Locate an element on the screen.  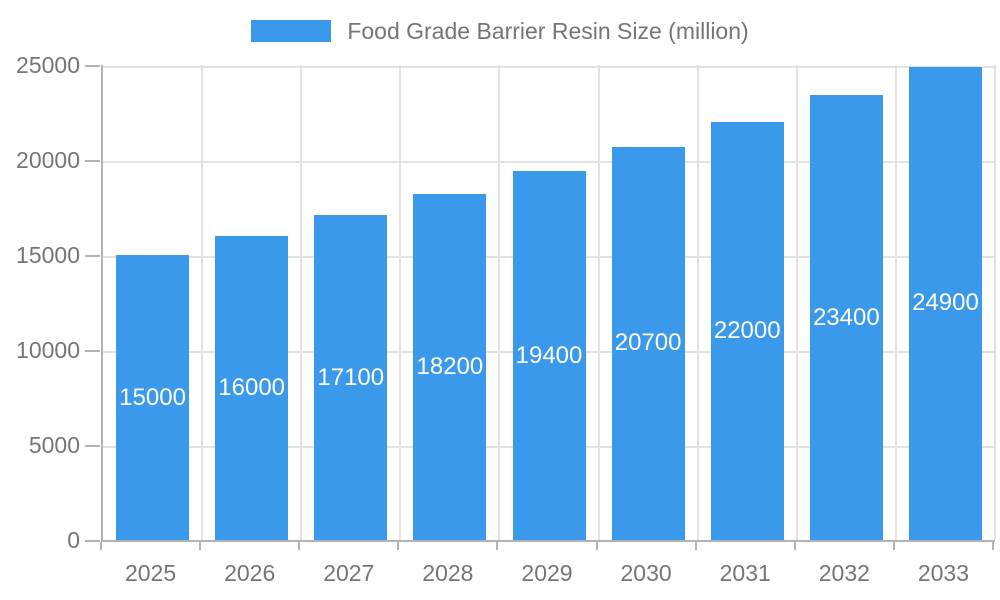
x-axis-label: 2027 is located at coordinates (349, 573).